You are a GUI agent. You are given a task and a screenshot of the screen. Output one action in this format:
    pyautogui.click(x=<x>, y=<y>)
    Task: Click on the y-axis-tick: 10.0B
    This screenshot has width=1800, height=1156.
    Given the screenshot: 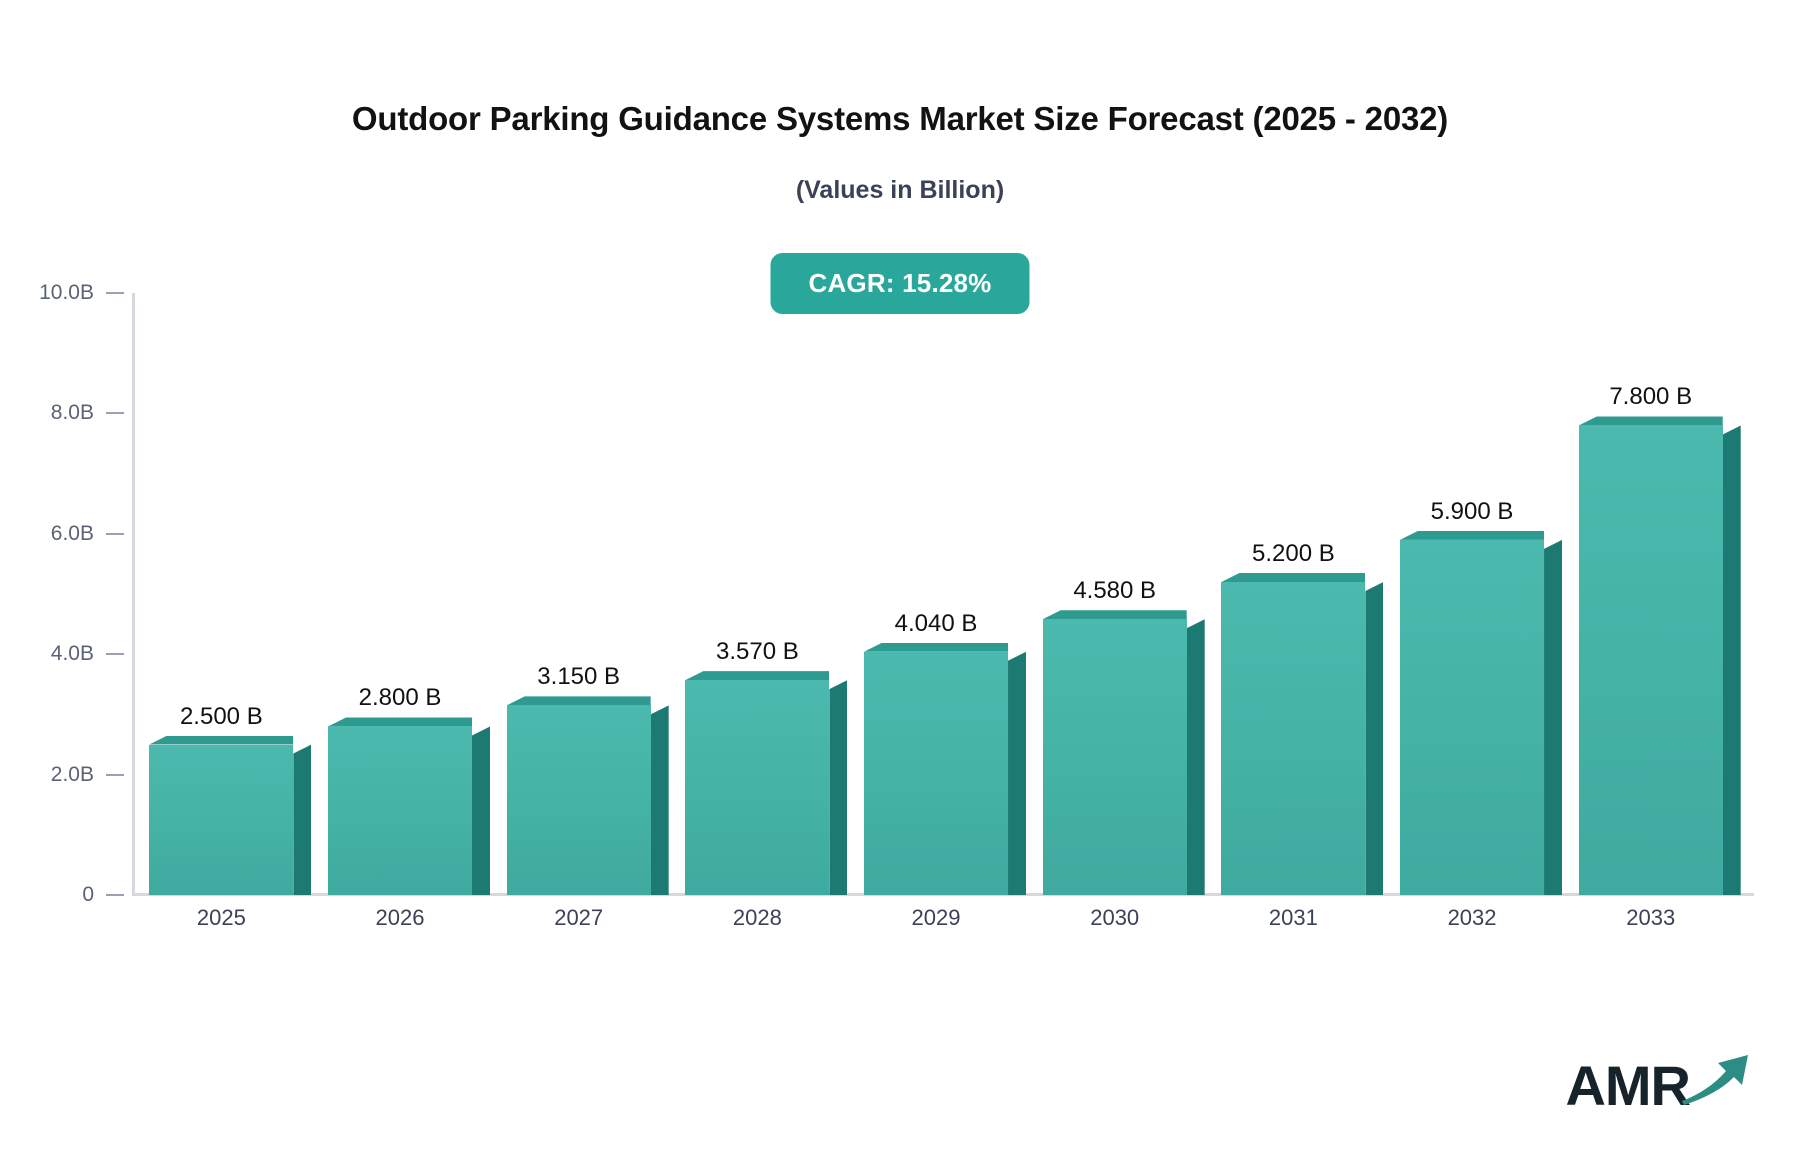 What is the action you would take?
    pyautogui.click(x=75, y=293)
    